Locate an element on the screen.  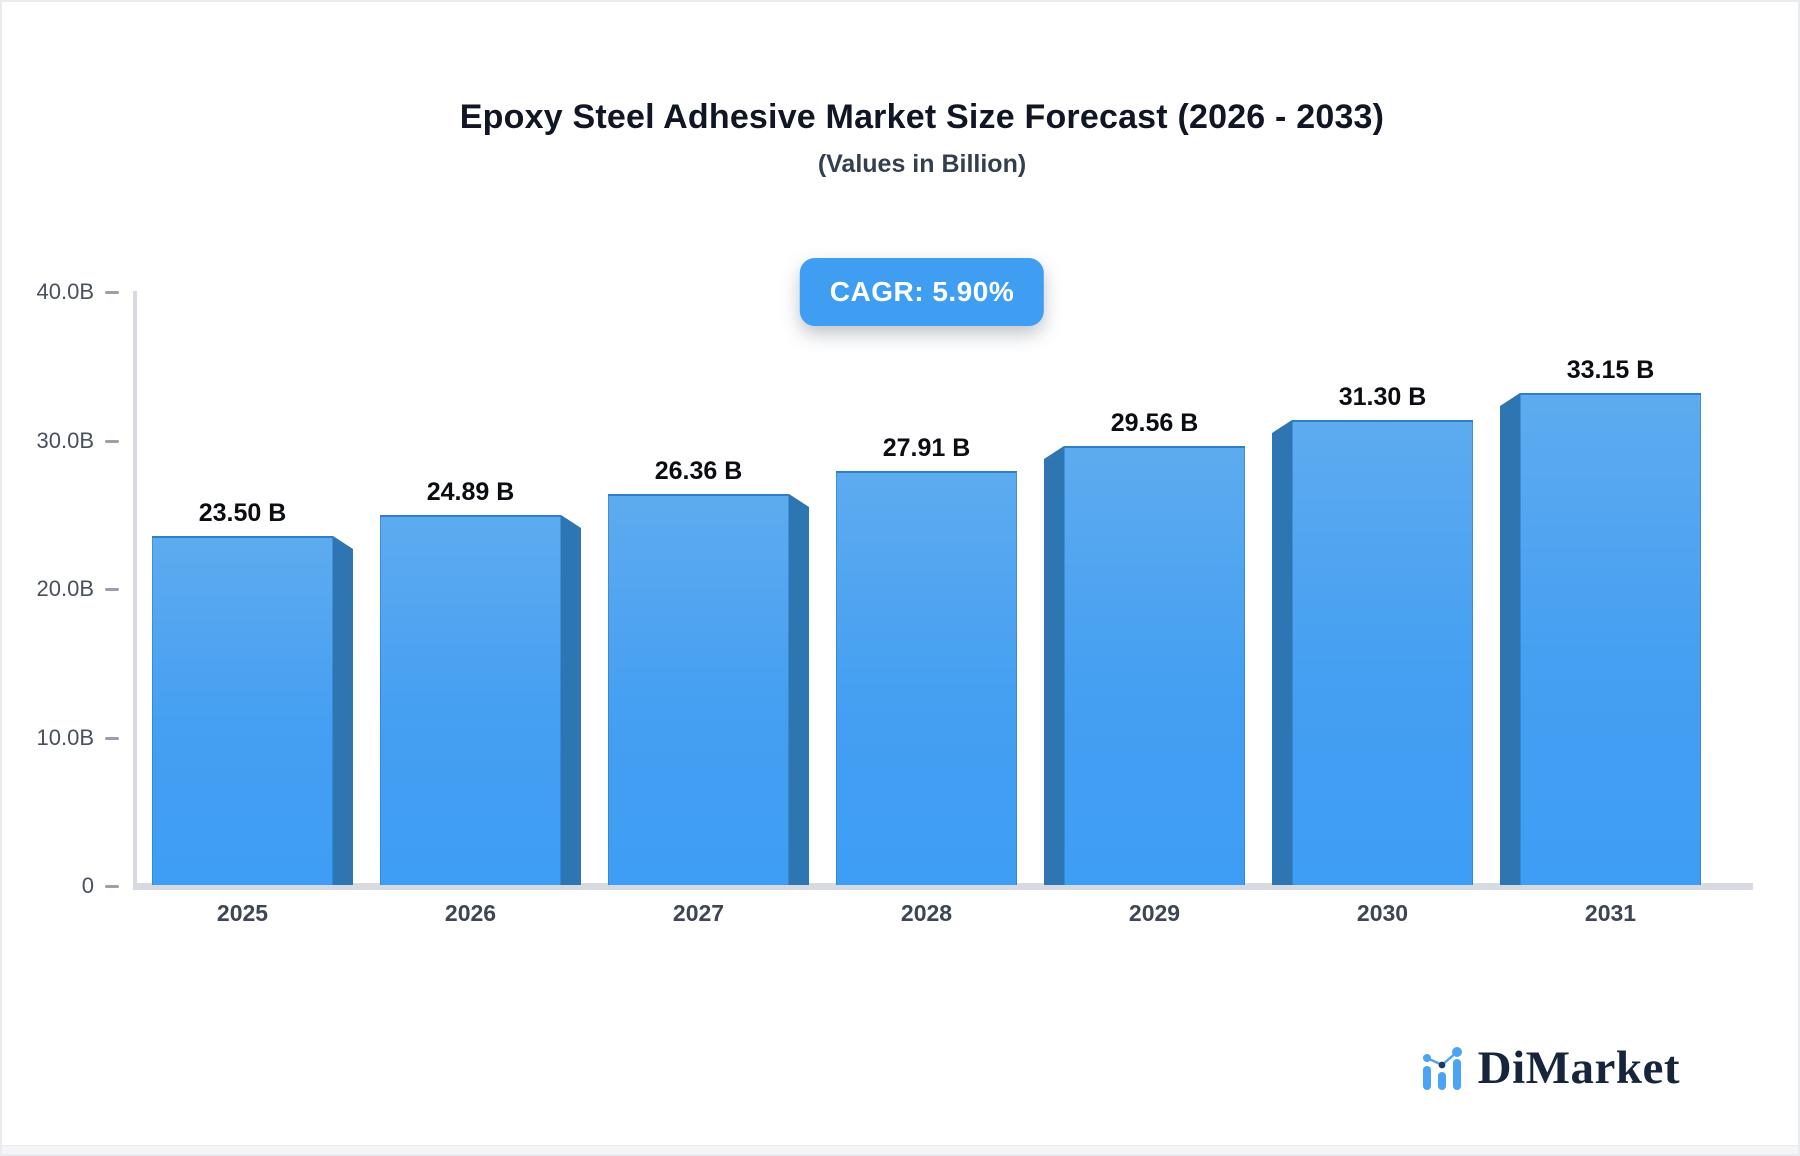
x-axis-label-2027: 2027 is located at coordinates (698, 913).